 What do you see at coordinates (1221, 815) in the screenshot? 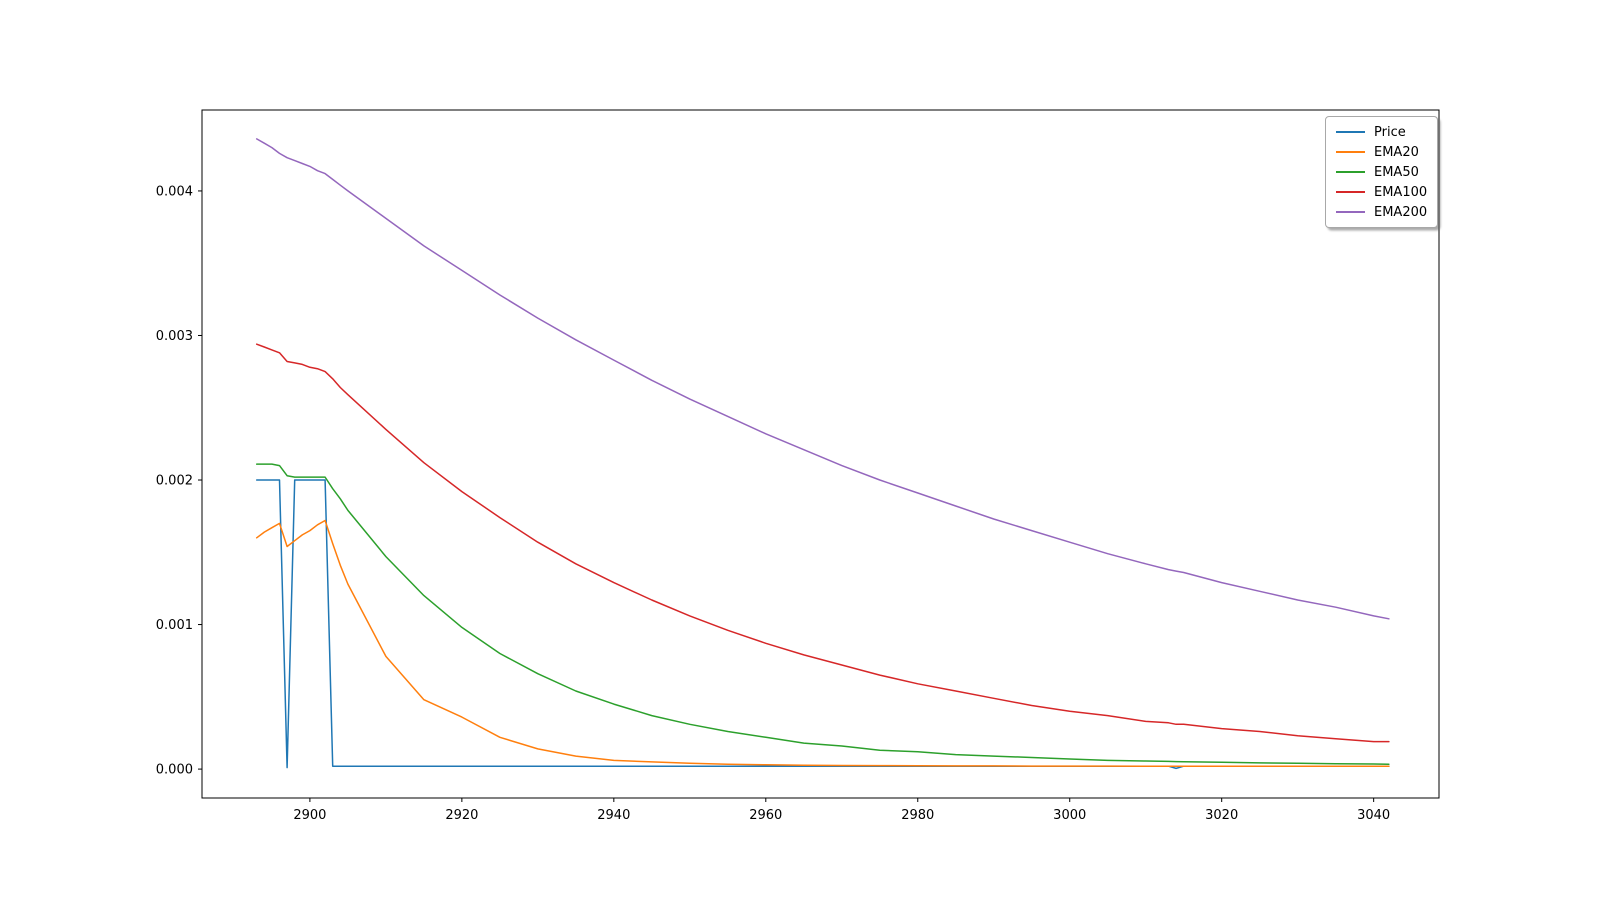
I see `x-tick-label: 3020` at bounding box center [1221, 815].